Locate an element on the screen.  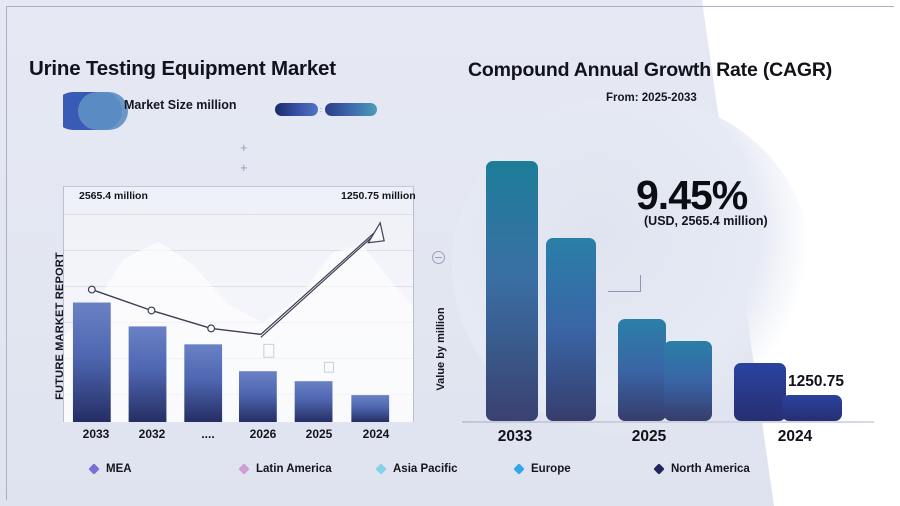
left-x-label-0: 2033 is located at coordinates (96, 434).